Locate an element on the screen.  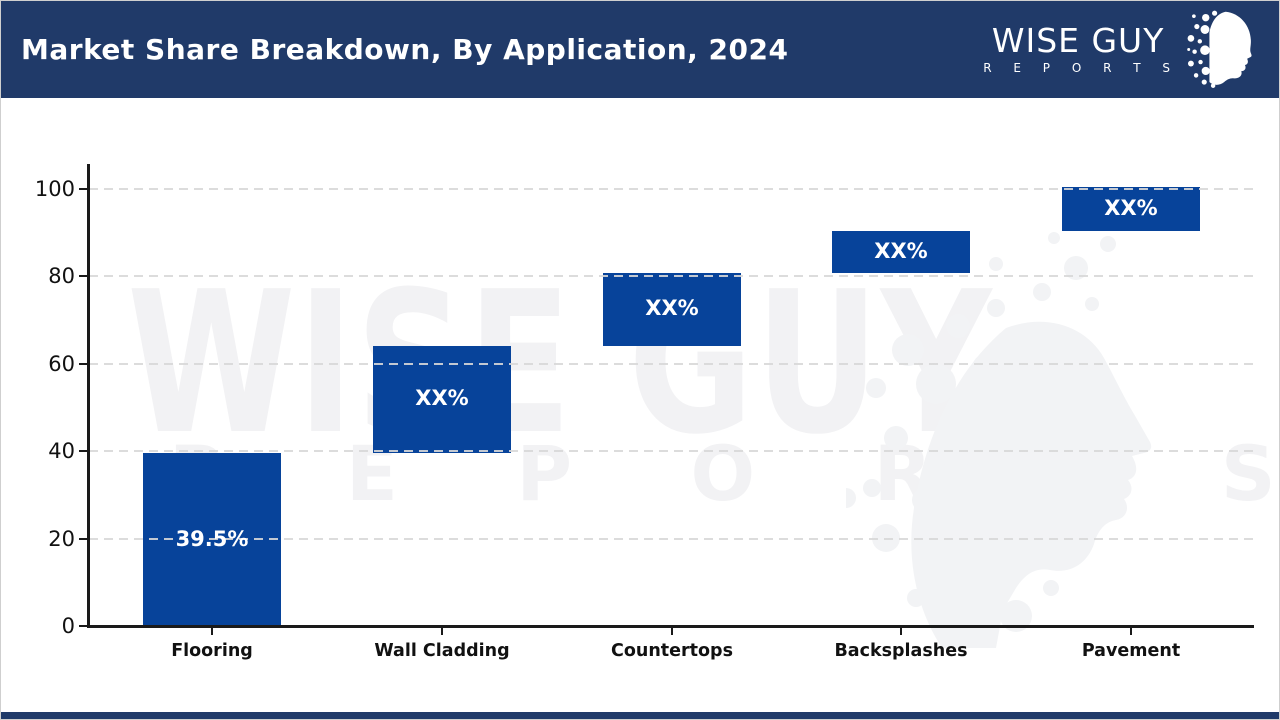
x-tick-label-wall-cladding: Wall Cladding is located at coordinates (442, 651).